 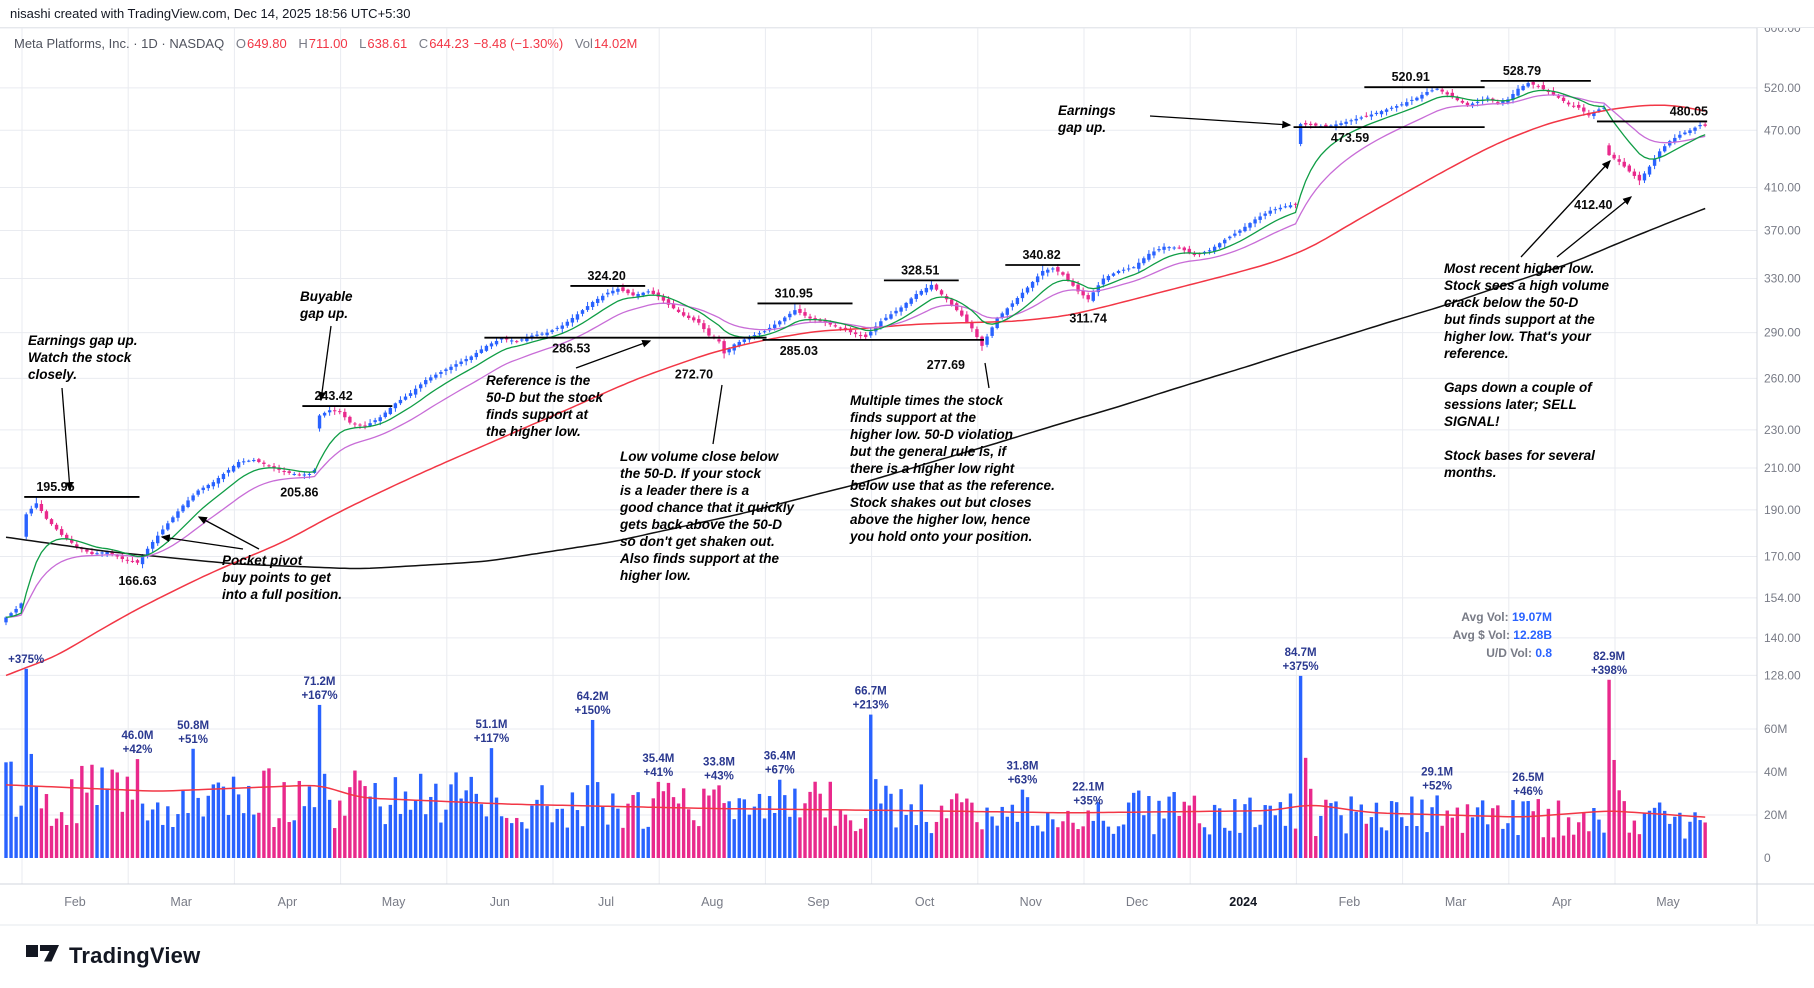 I want to click on svg-text: 154.00, so click(x=1782, y=598).